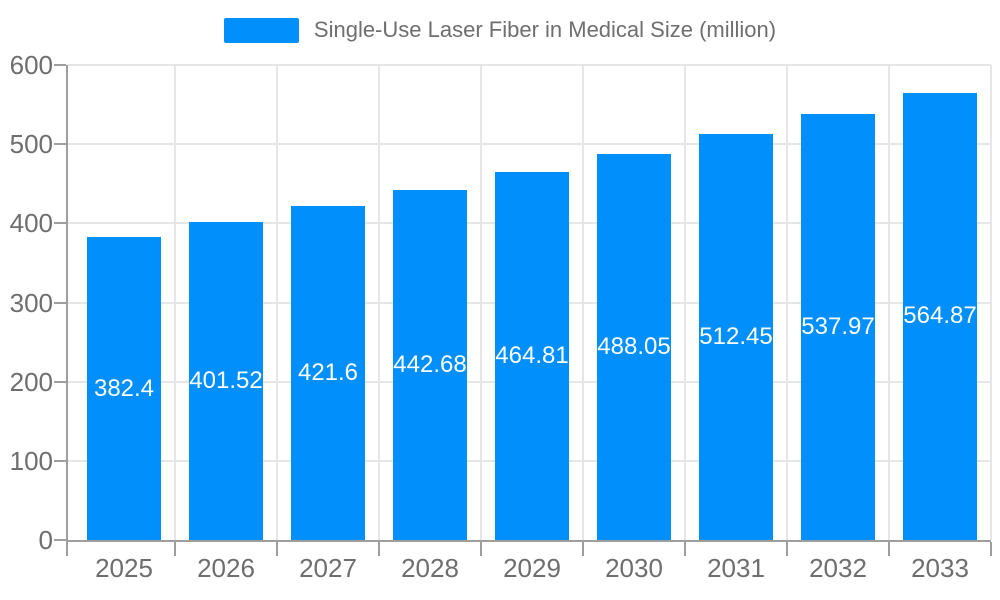 This screenshot has width=1000, height=600. Describe the element at coordinates (528, 541) in the screenshot. I see `x-axis-line` at that location.